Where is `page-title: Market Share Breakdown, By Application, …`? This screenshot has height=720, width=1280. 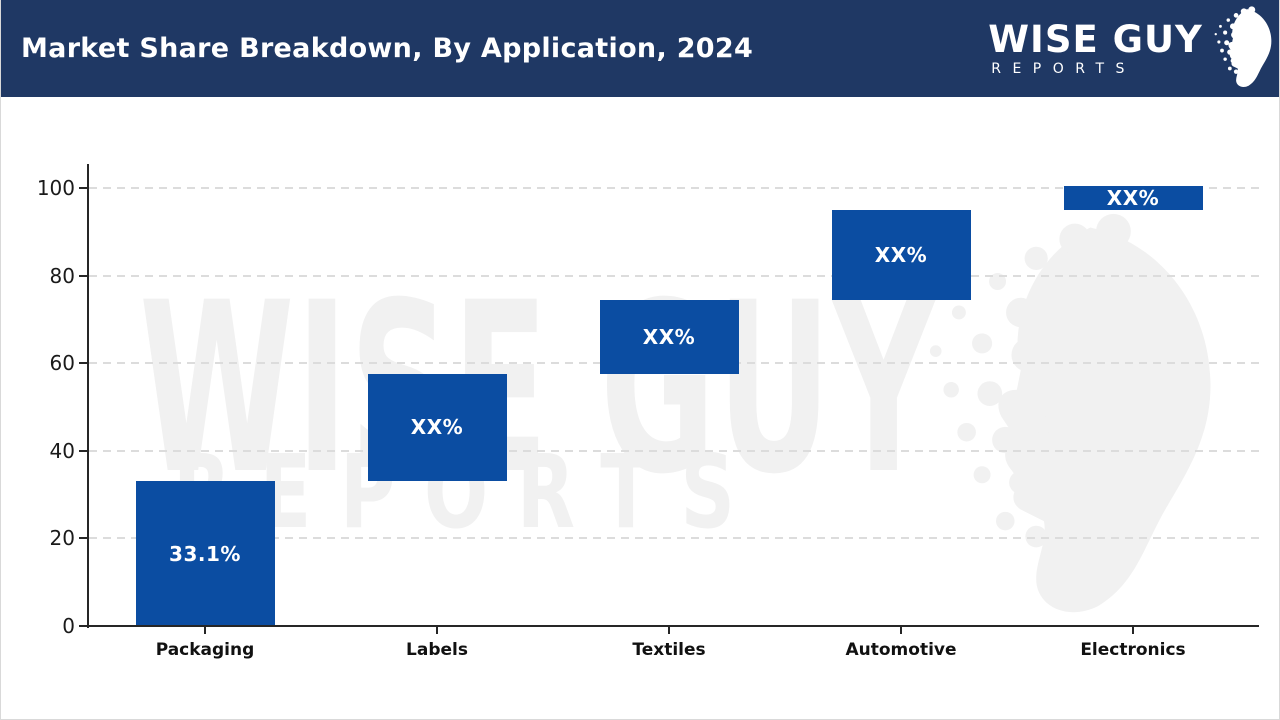
page-title: Market Share Breakdown, By Application, … is located at coordinates (387, 48).